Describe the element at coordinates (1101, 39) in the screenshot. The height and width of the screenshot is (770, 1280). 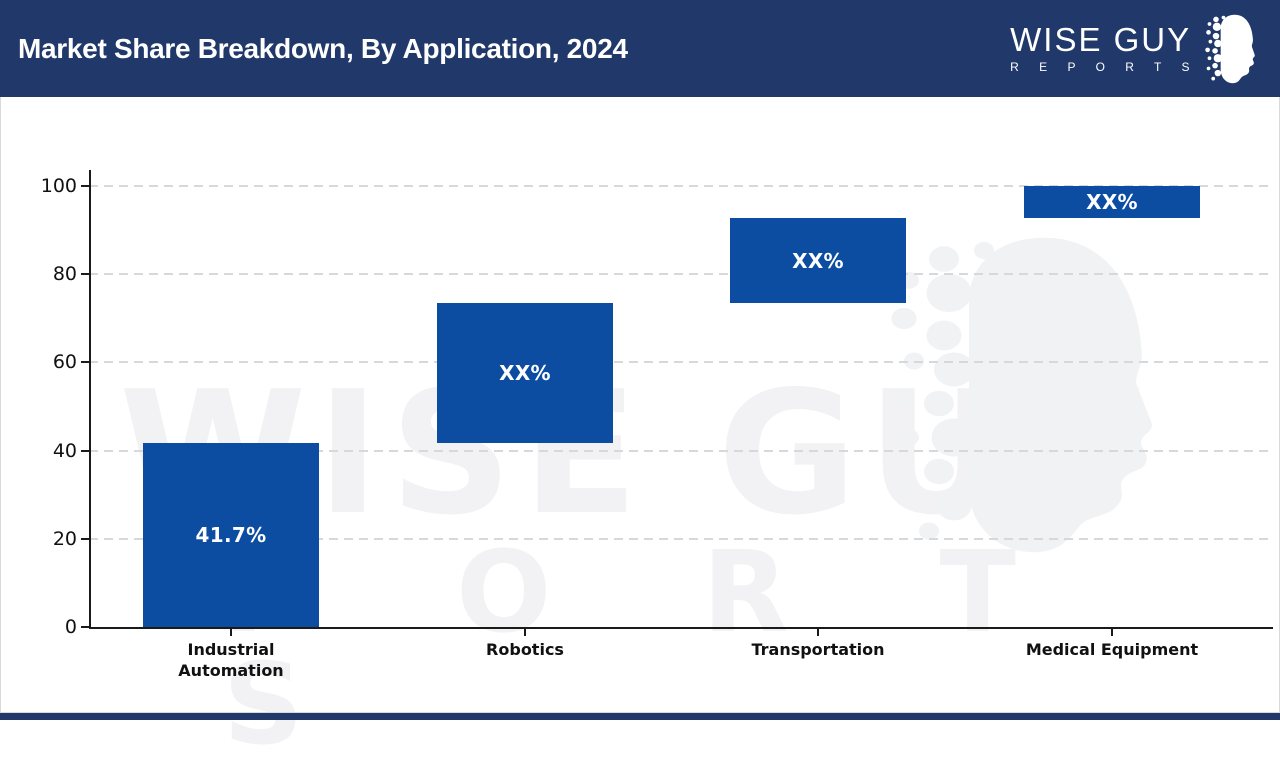
I see `brand-name: WISE GUY` at that location.